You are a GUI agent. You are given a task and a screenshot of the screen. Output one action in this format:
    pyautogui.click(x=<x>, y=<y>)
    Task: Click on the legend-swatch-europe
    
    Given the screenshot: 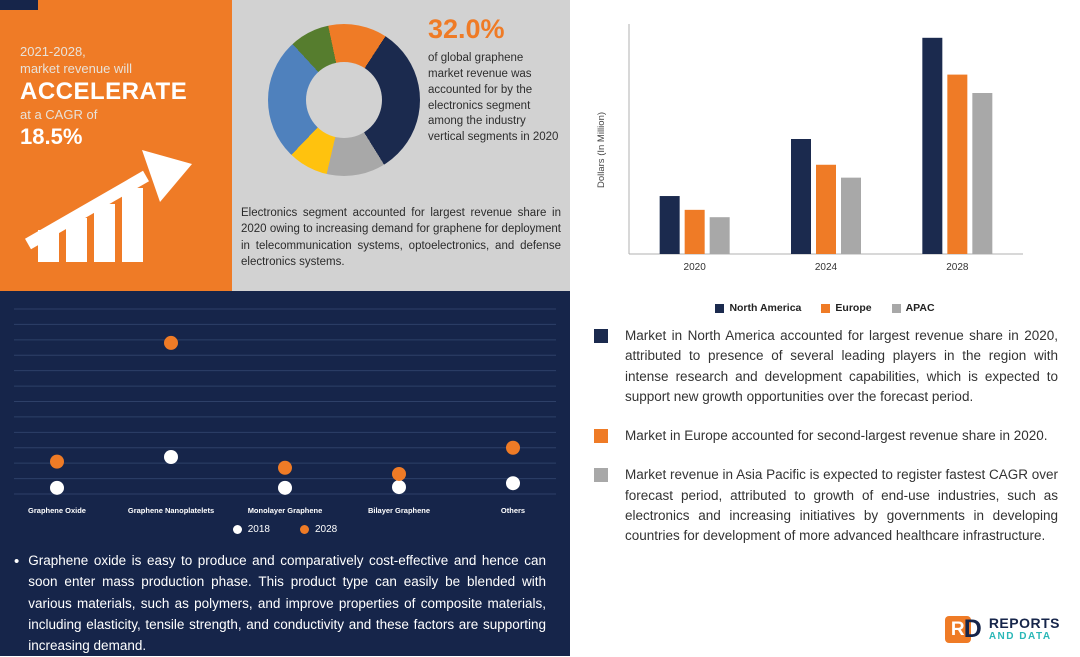 What is the action you would take?
    pyautogui.click(x=826, y=308)
    